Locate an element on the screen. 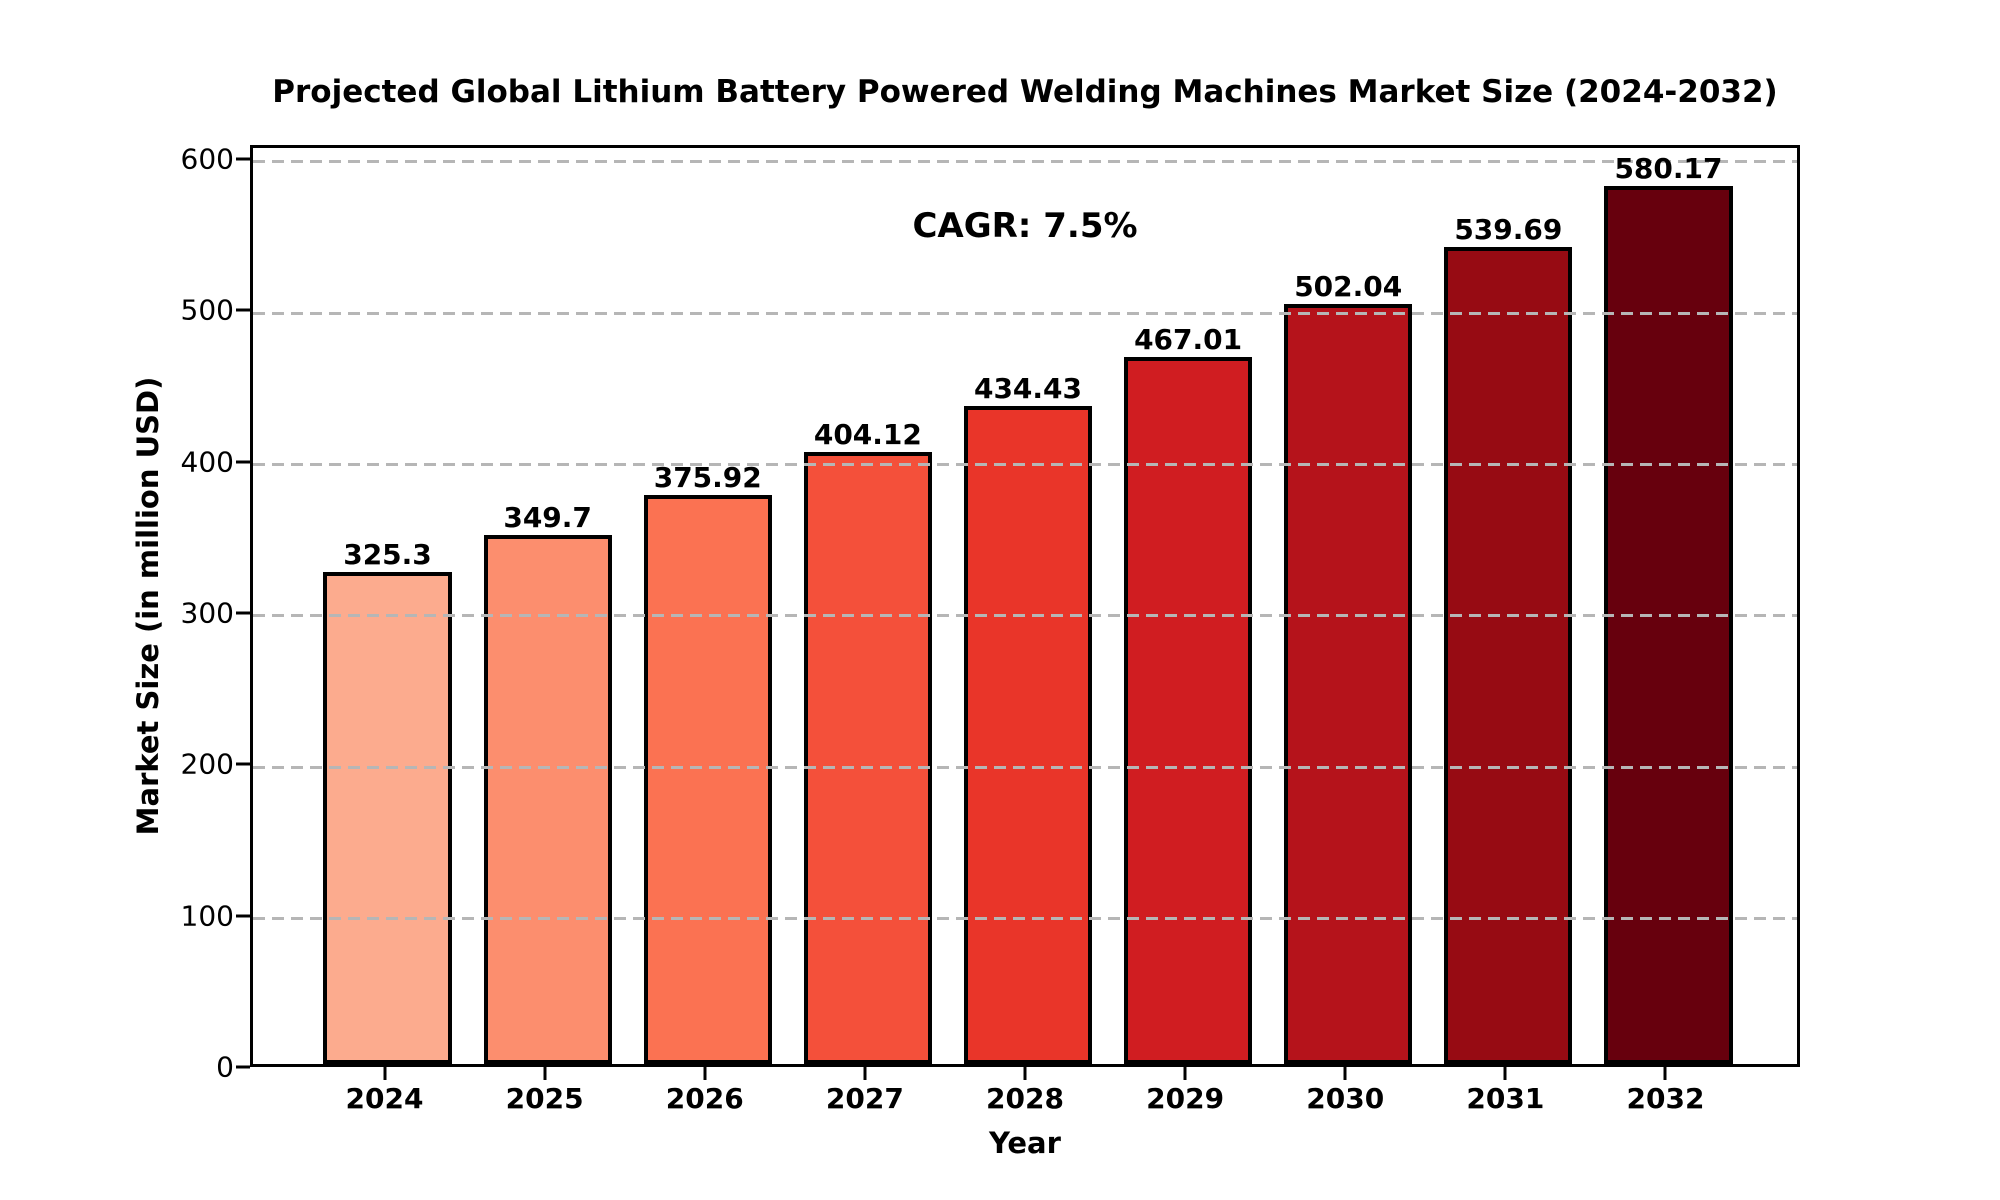 The image size is (2000, 1200). y-tick-label: 600 is located at coordinates (207, 159).